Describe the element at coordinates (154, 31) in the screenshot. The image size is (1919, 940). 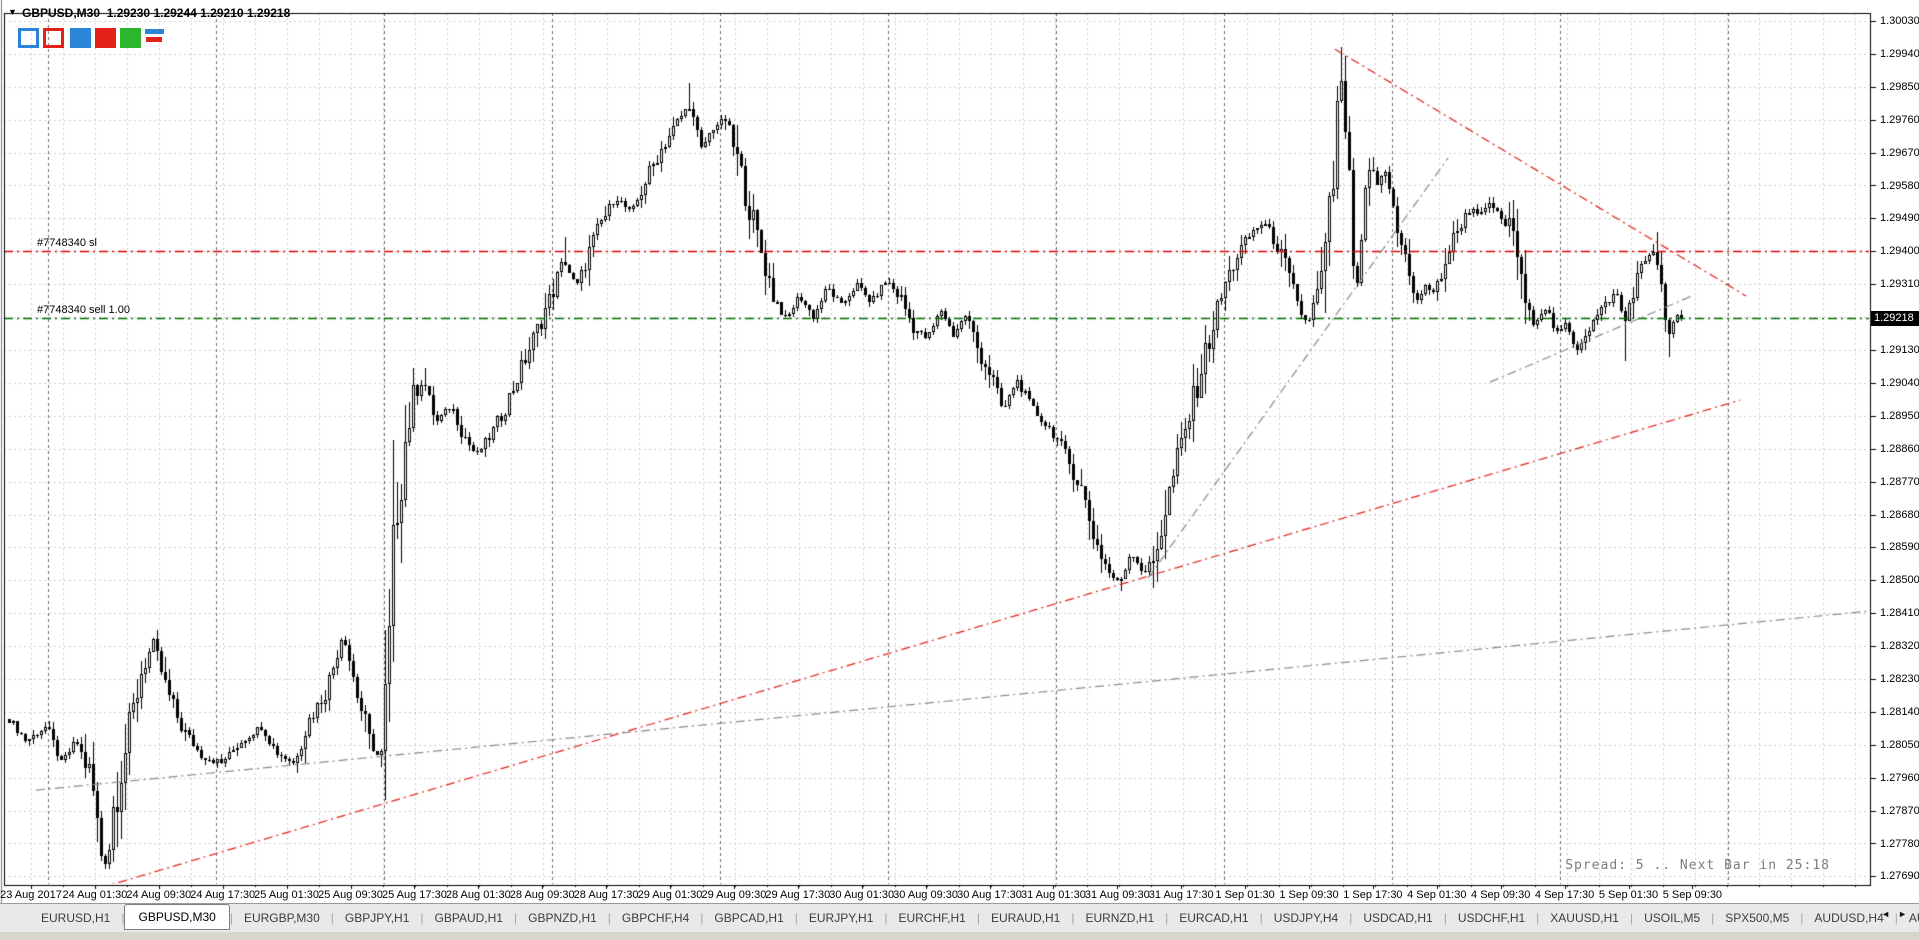
I see `blue-bar` at that location.